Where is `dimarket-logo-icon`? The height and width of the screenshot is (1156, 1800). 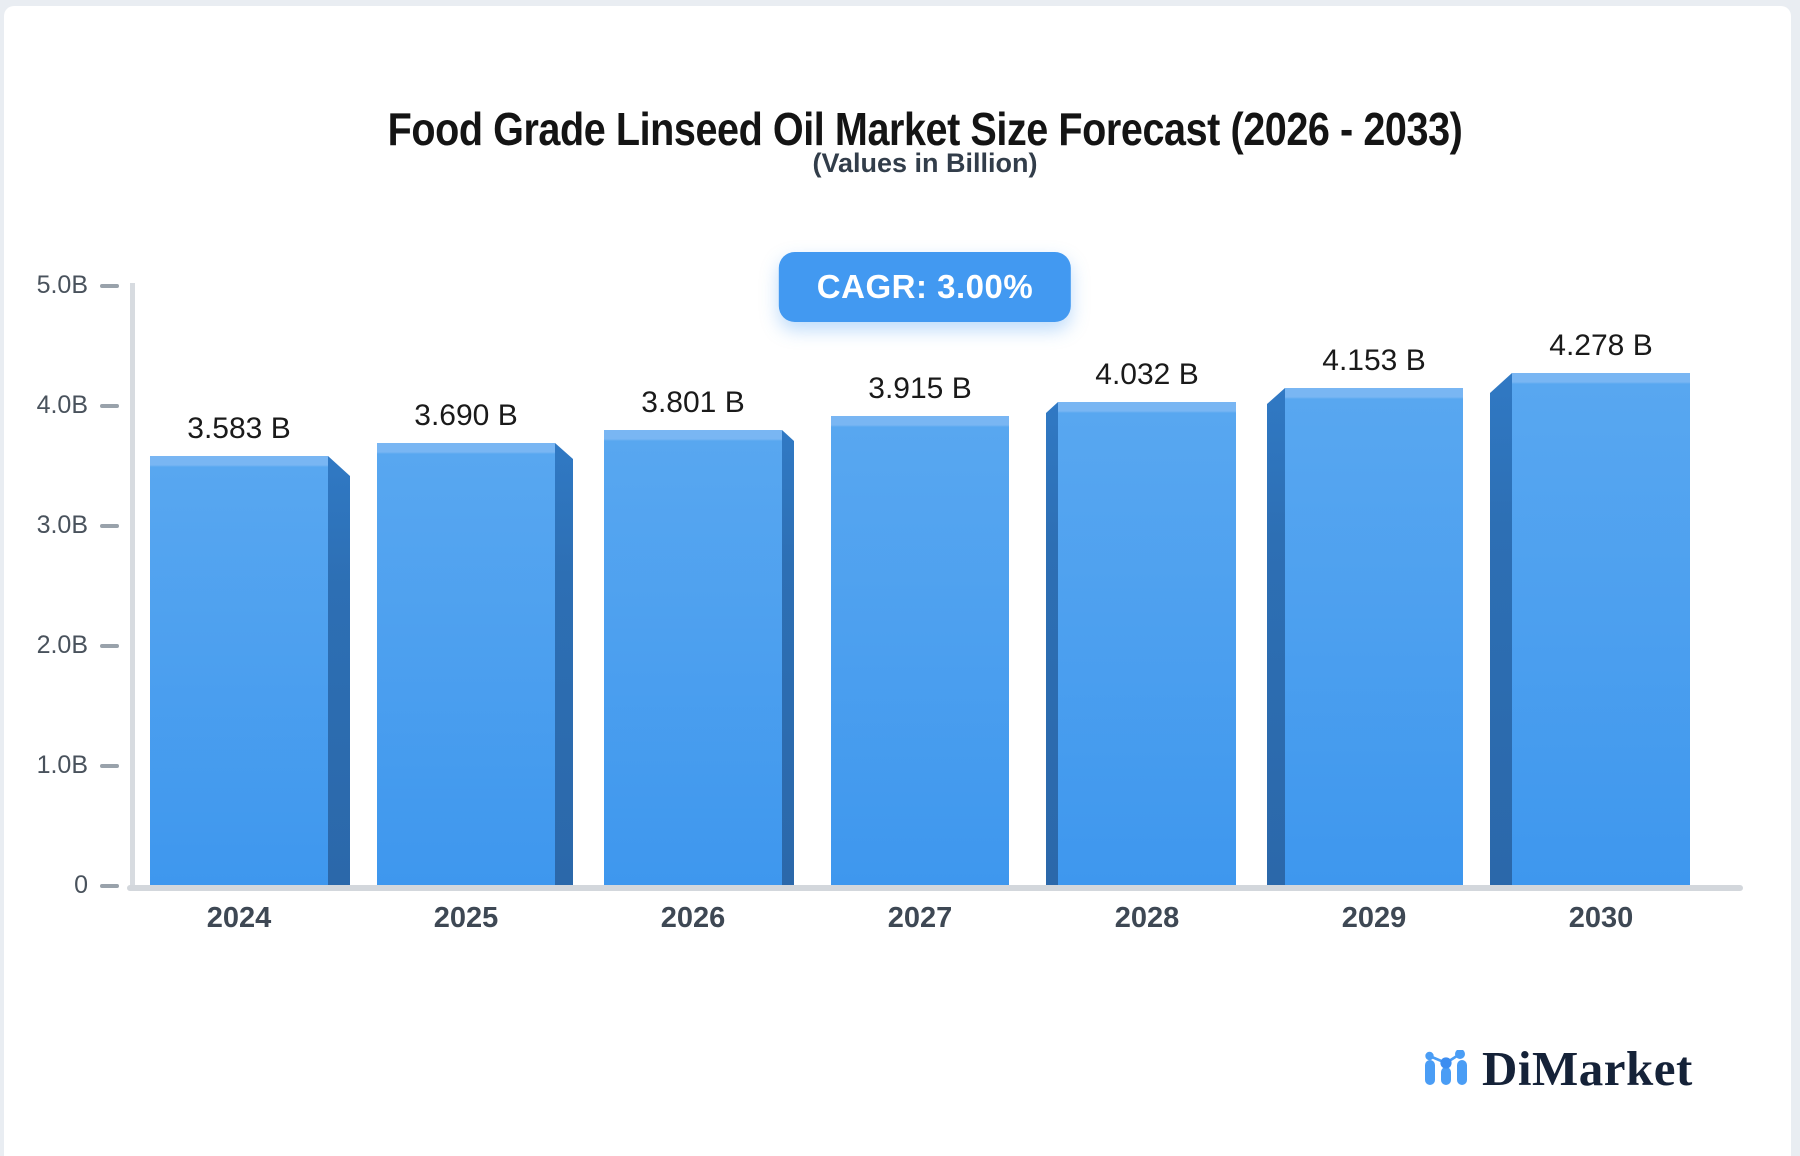
dimarket-logo-icon is located at coordinates (1446, 1067).